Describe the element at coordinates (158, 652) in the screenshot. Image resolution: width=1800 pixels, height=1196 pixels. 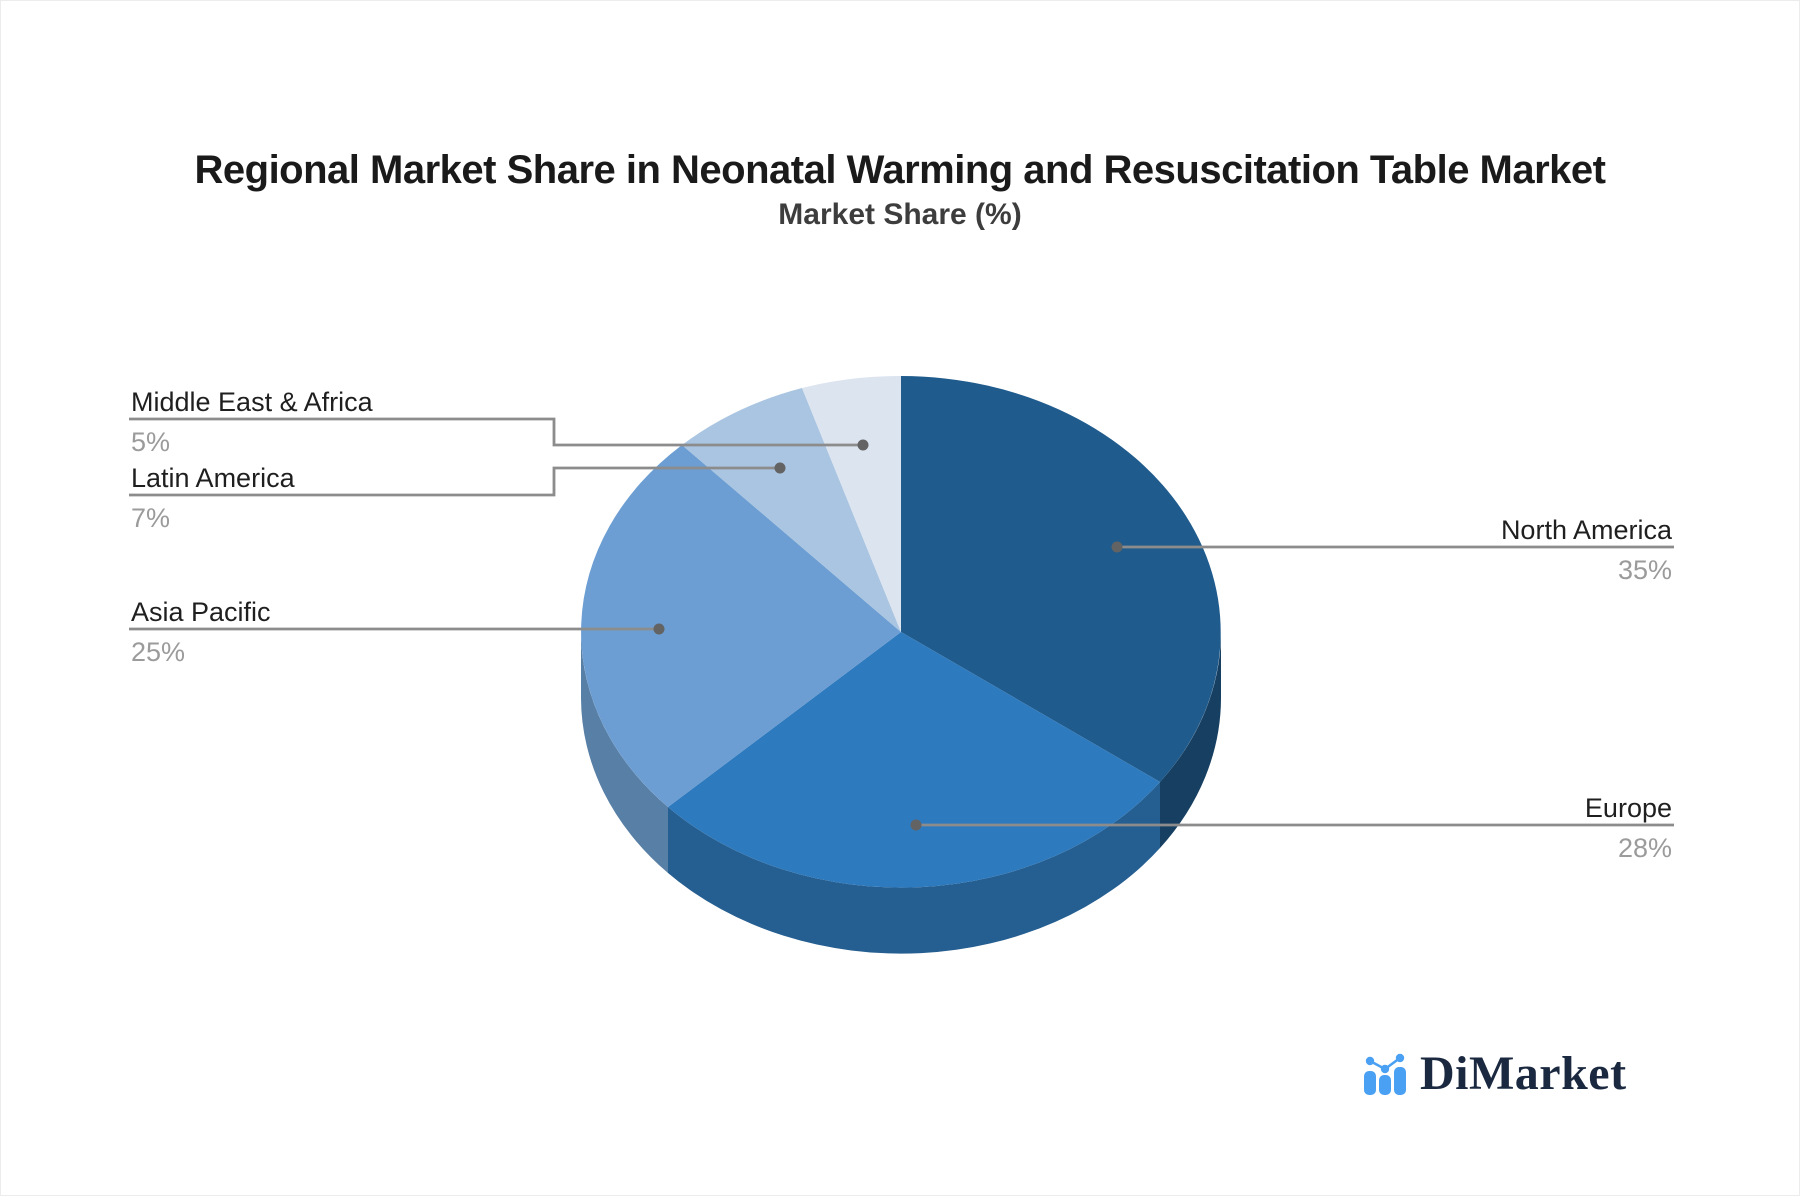
I see `pct-asia-pacific: 25%` at that location.